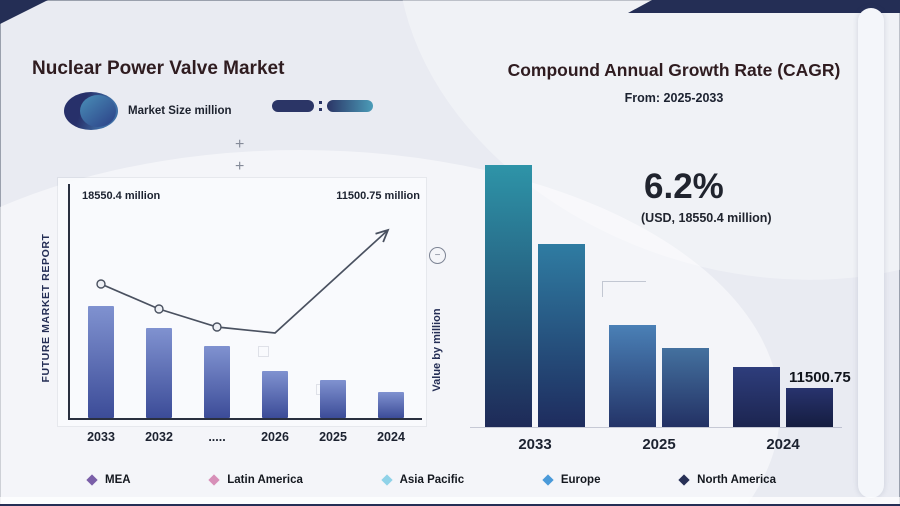  I want to click on market-size-label: Market Size million, so click(180, 111).